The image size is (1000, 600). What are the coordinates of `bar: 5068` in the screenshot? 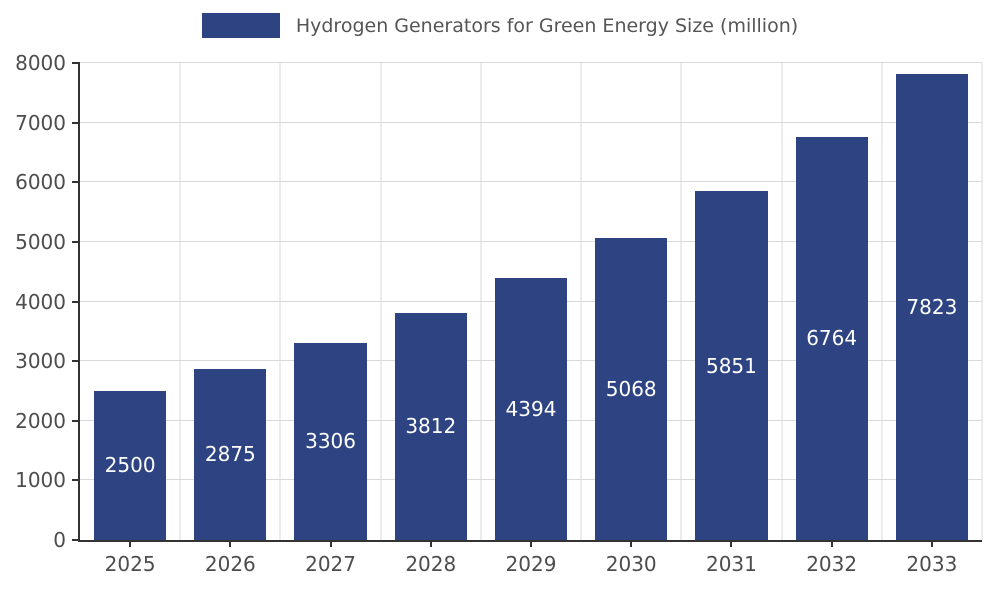 It's located at (631, 388).